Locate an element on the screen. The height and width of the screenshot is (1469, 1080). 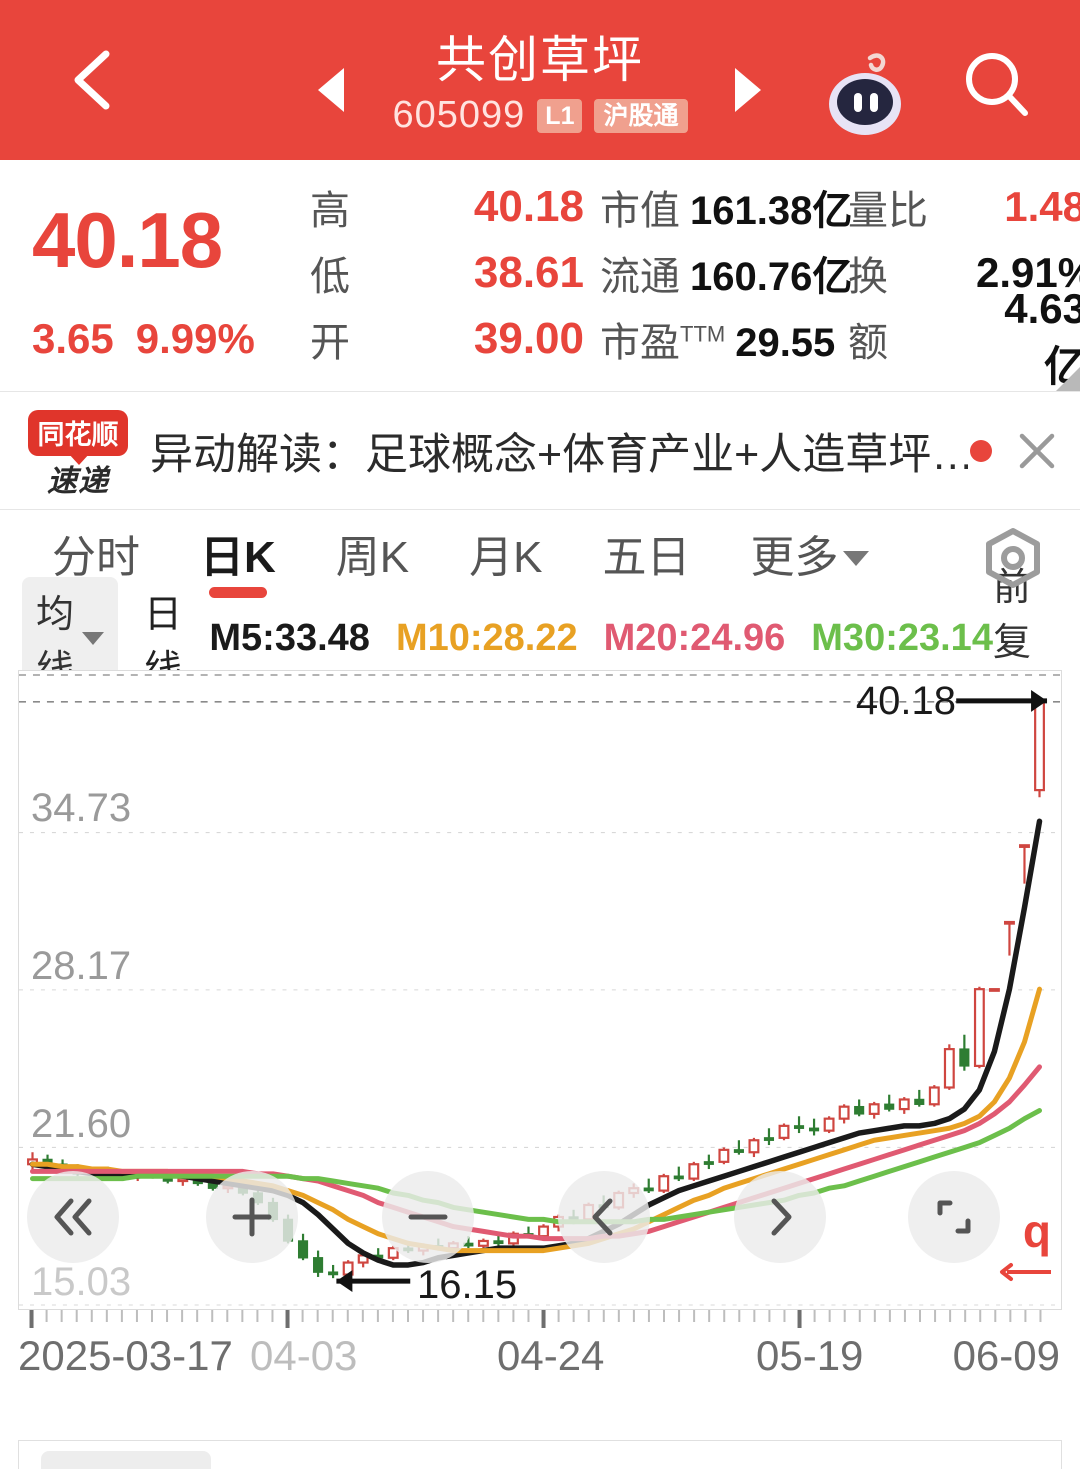
last-price-annotation: 40.18 is located at coordinates (905, 701).